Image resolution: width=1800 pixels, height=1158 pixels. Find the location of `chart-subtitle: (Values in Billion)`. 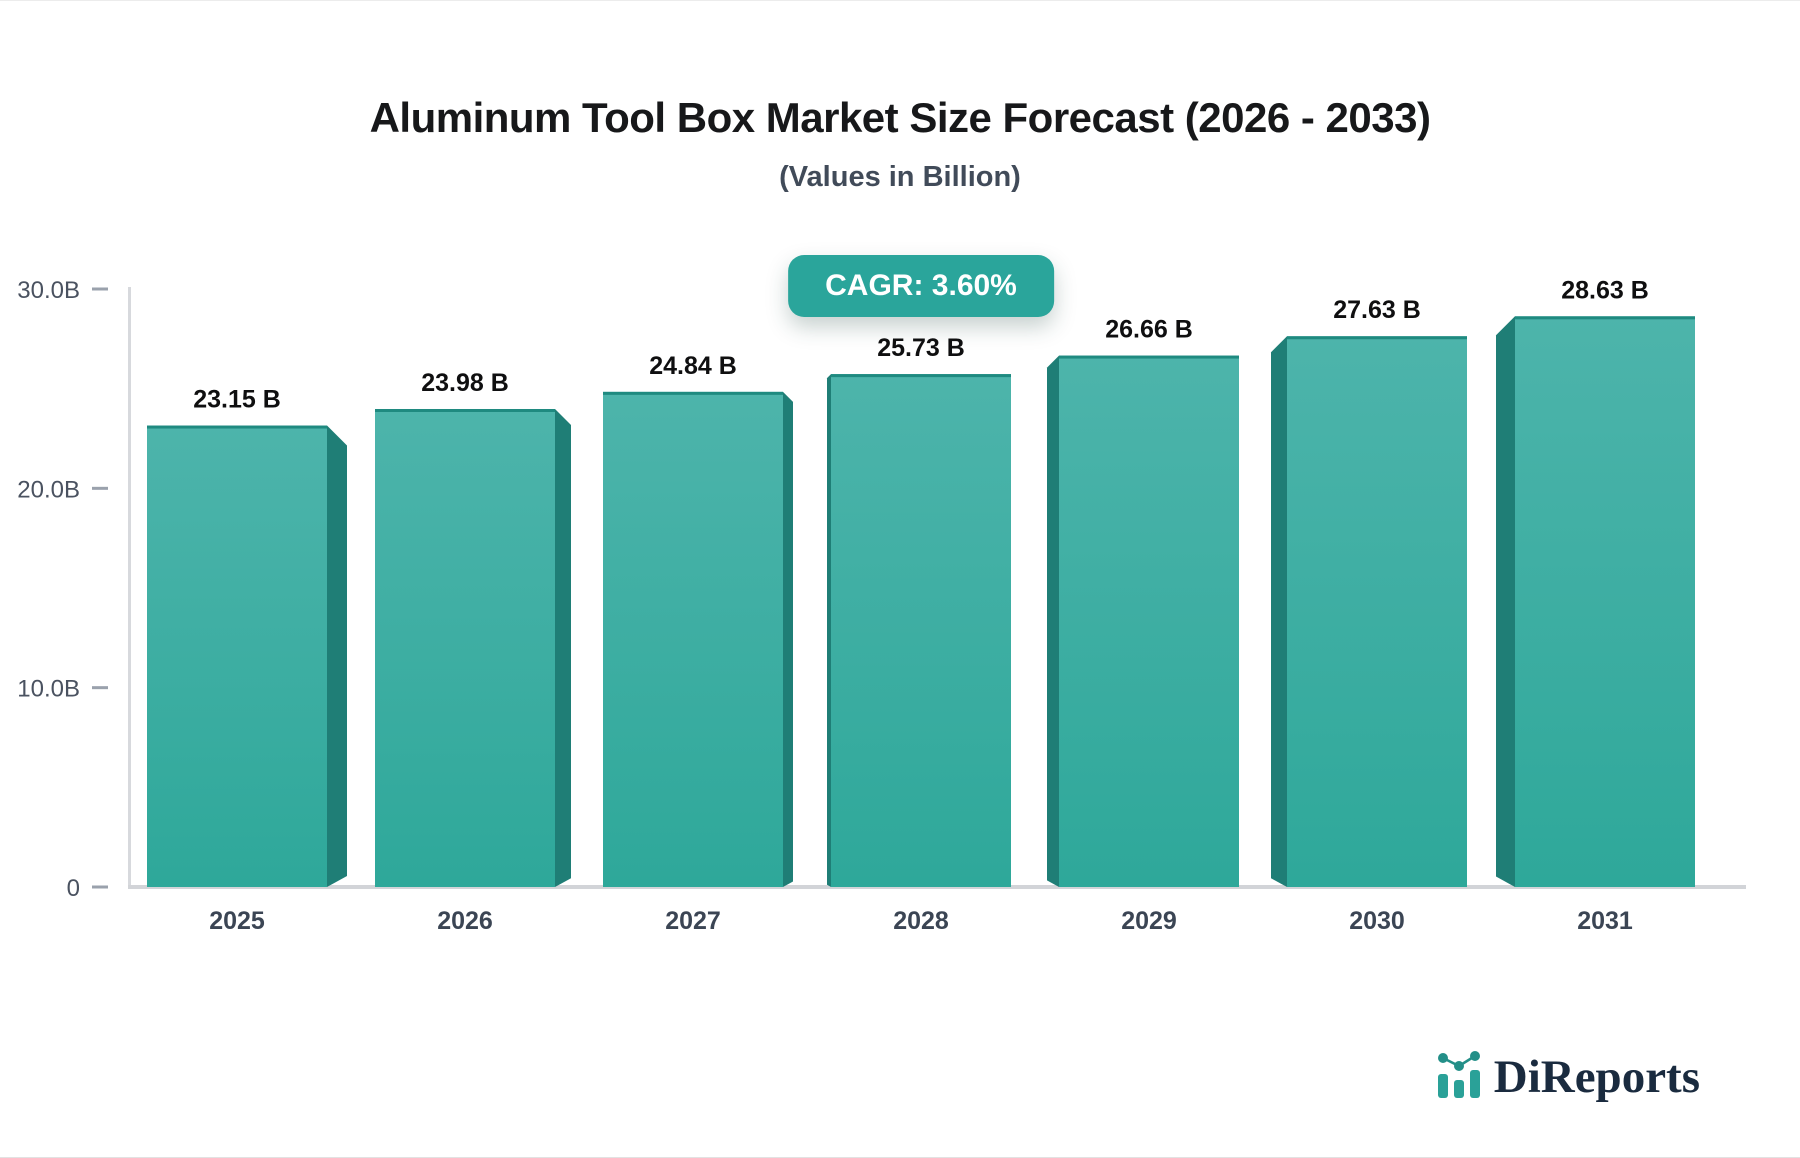

chart-subtitle: (Values in Billion) is located at coordinates (900, 177).